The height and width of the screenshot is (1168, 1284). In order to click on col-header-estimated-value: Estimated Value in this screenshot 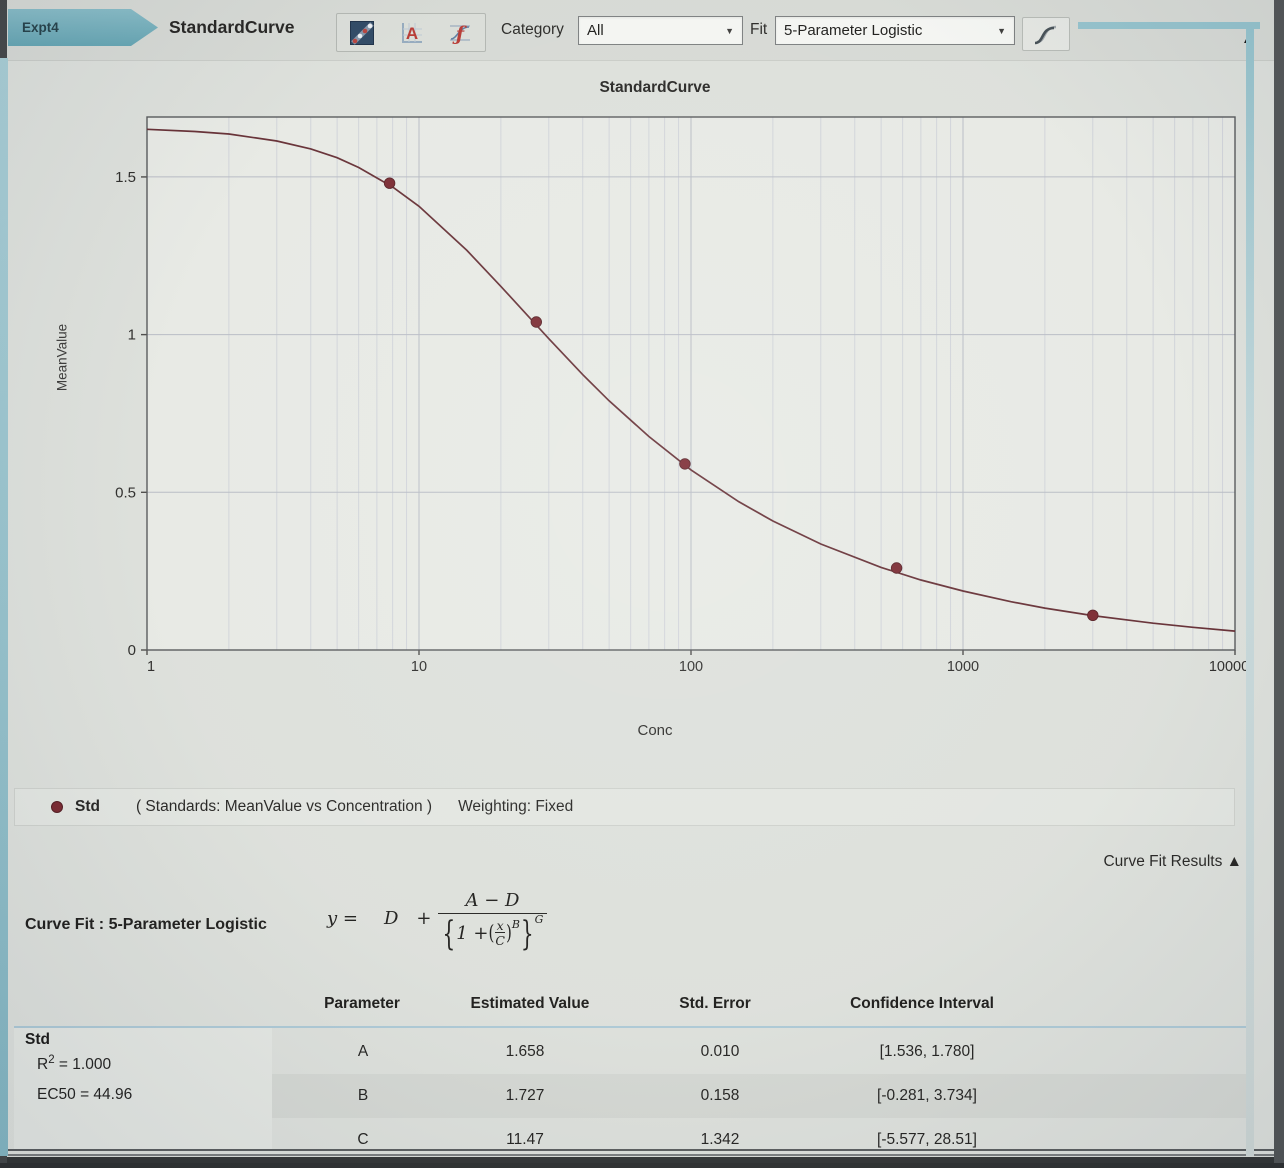, I will do `click(530, 1003)`.